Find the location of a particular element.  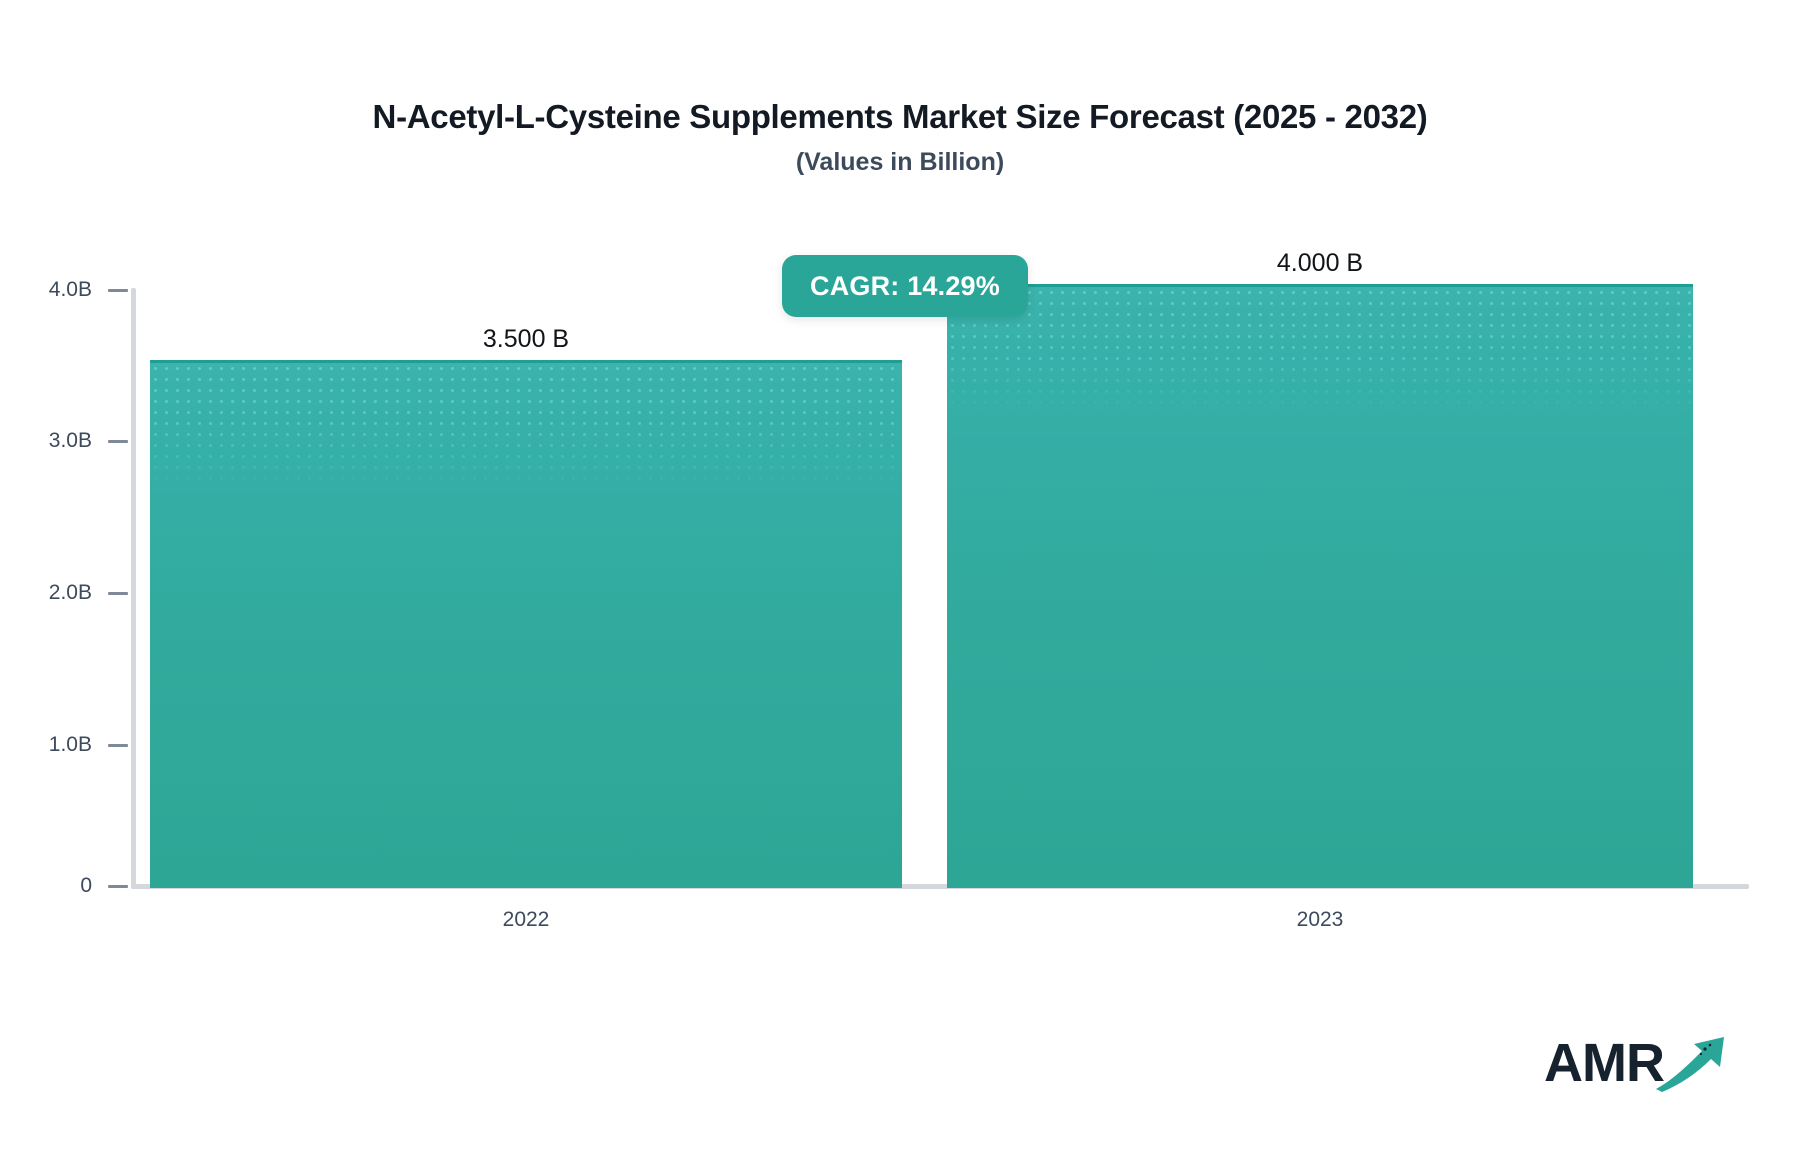

y-axis-tick-4: 4.0B is located at coordinates (64, 290).